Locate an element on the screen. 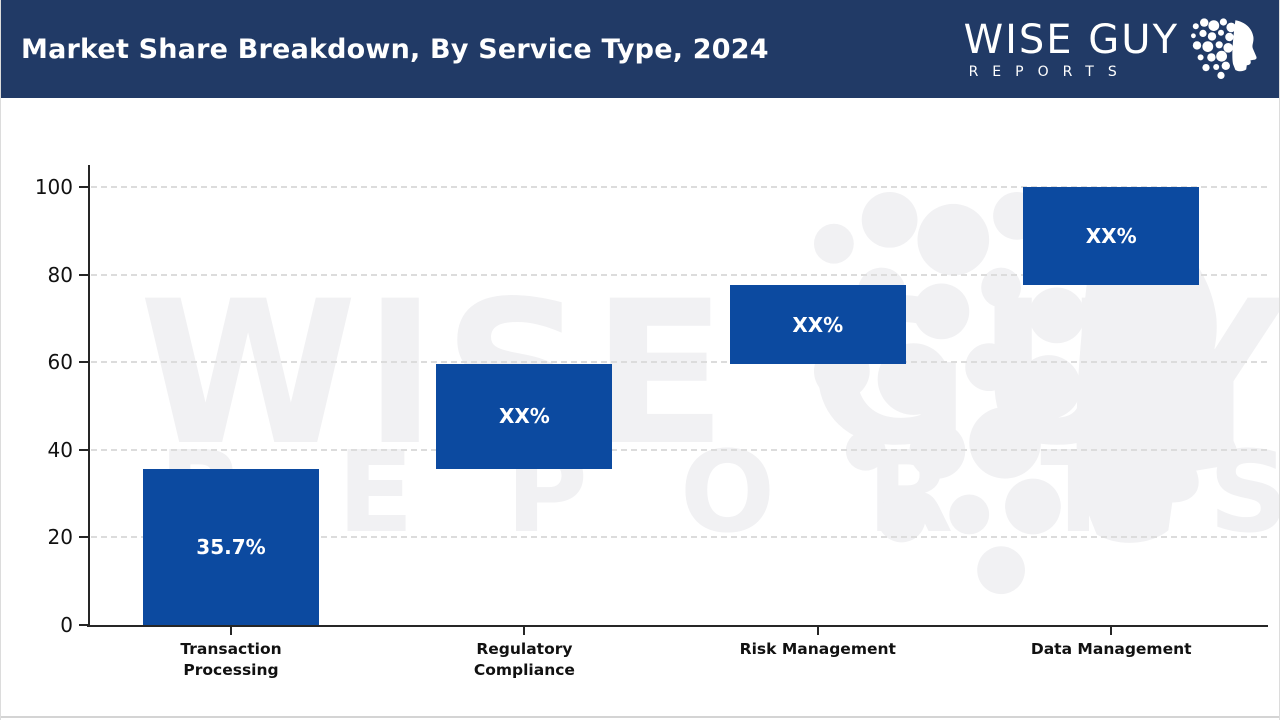 The image size is (1280, 720). brand-face-dots-icon is located at coordinates (1224, 48).